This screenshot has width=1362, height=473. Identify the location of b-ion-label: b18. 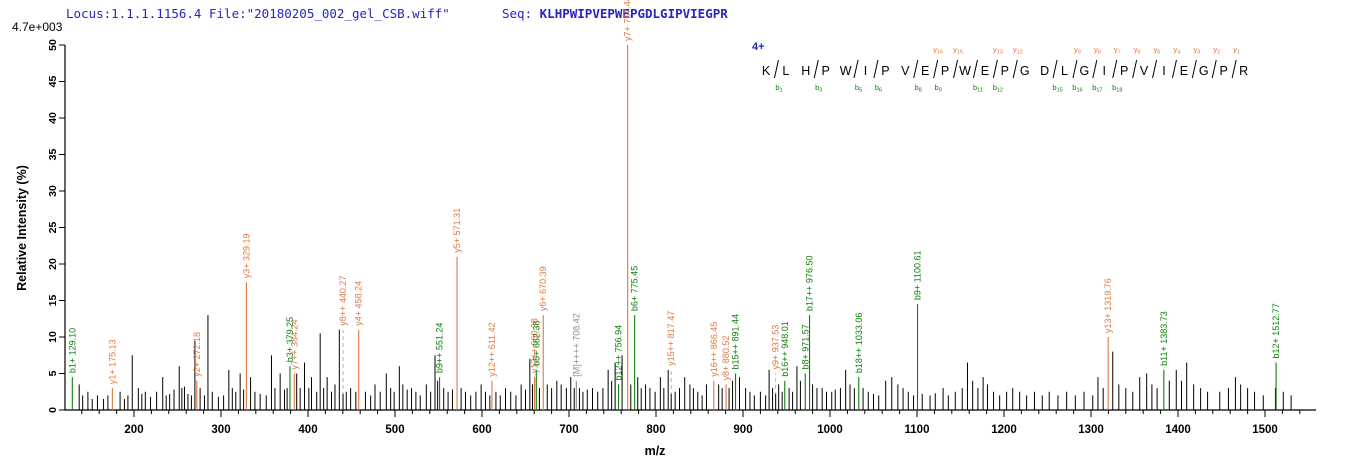
(1117, 88).